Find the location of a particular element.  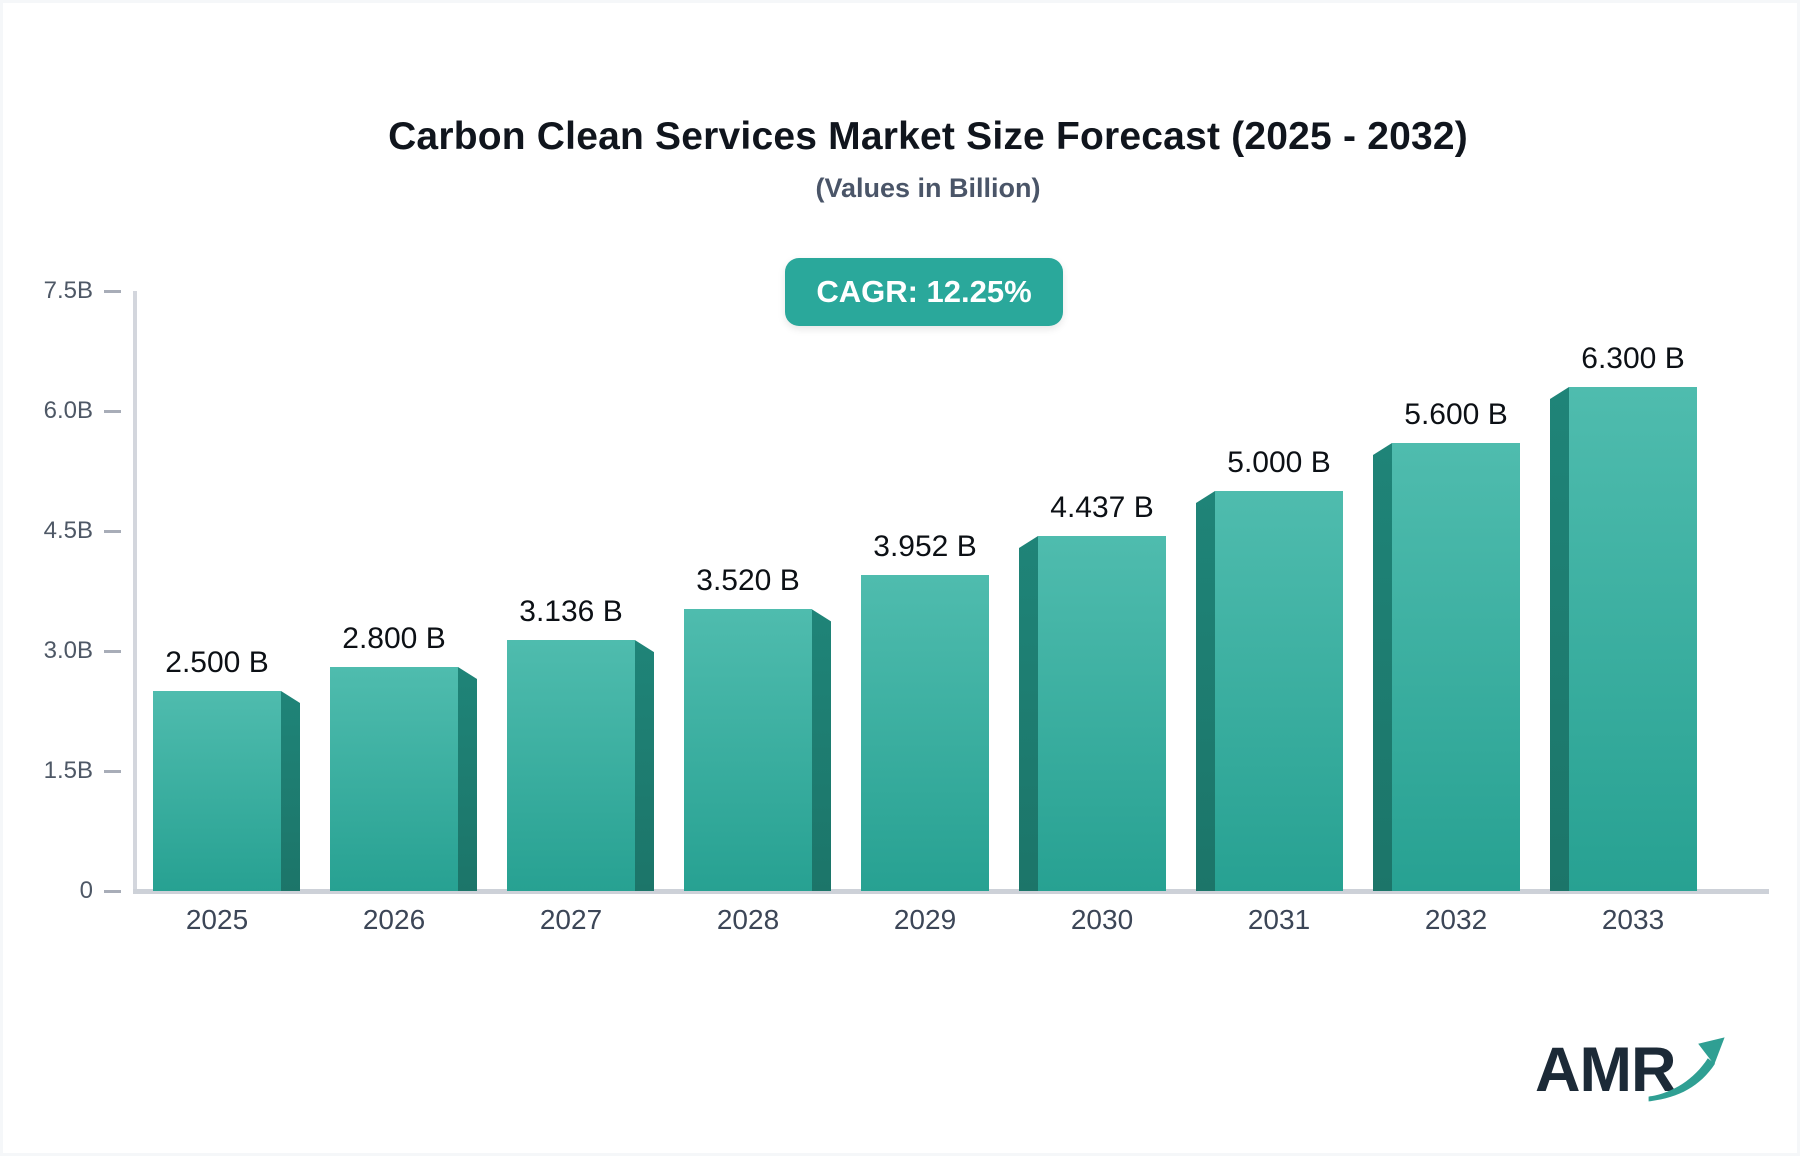

bar-2028 is located at coordinates (748, 750).